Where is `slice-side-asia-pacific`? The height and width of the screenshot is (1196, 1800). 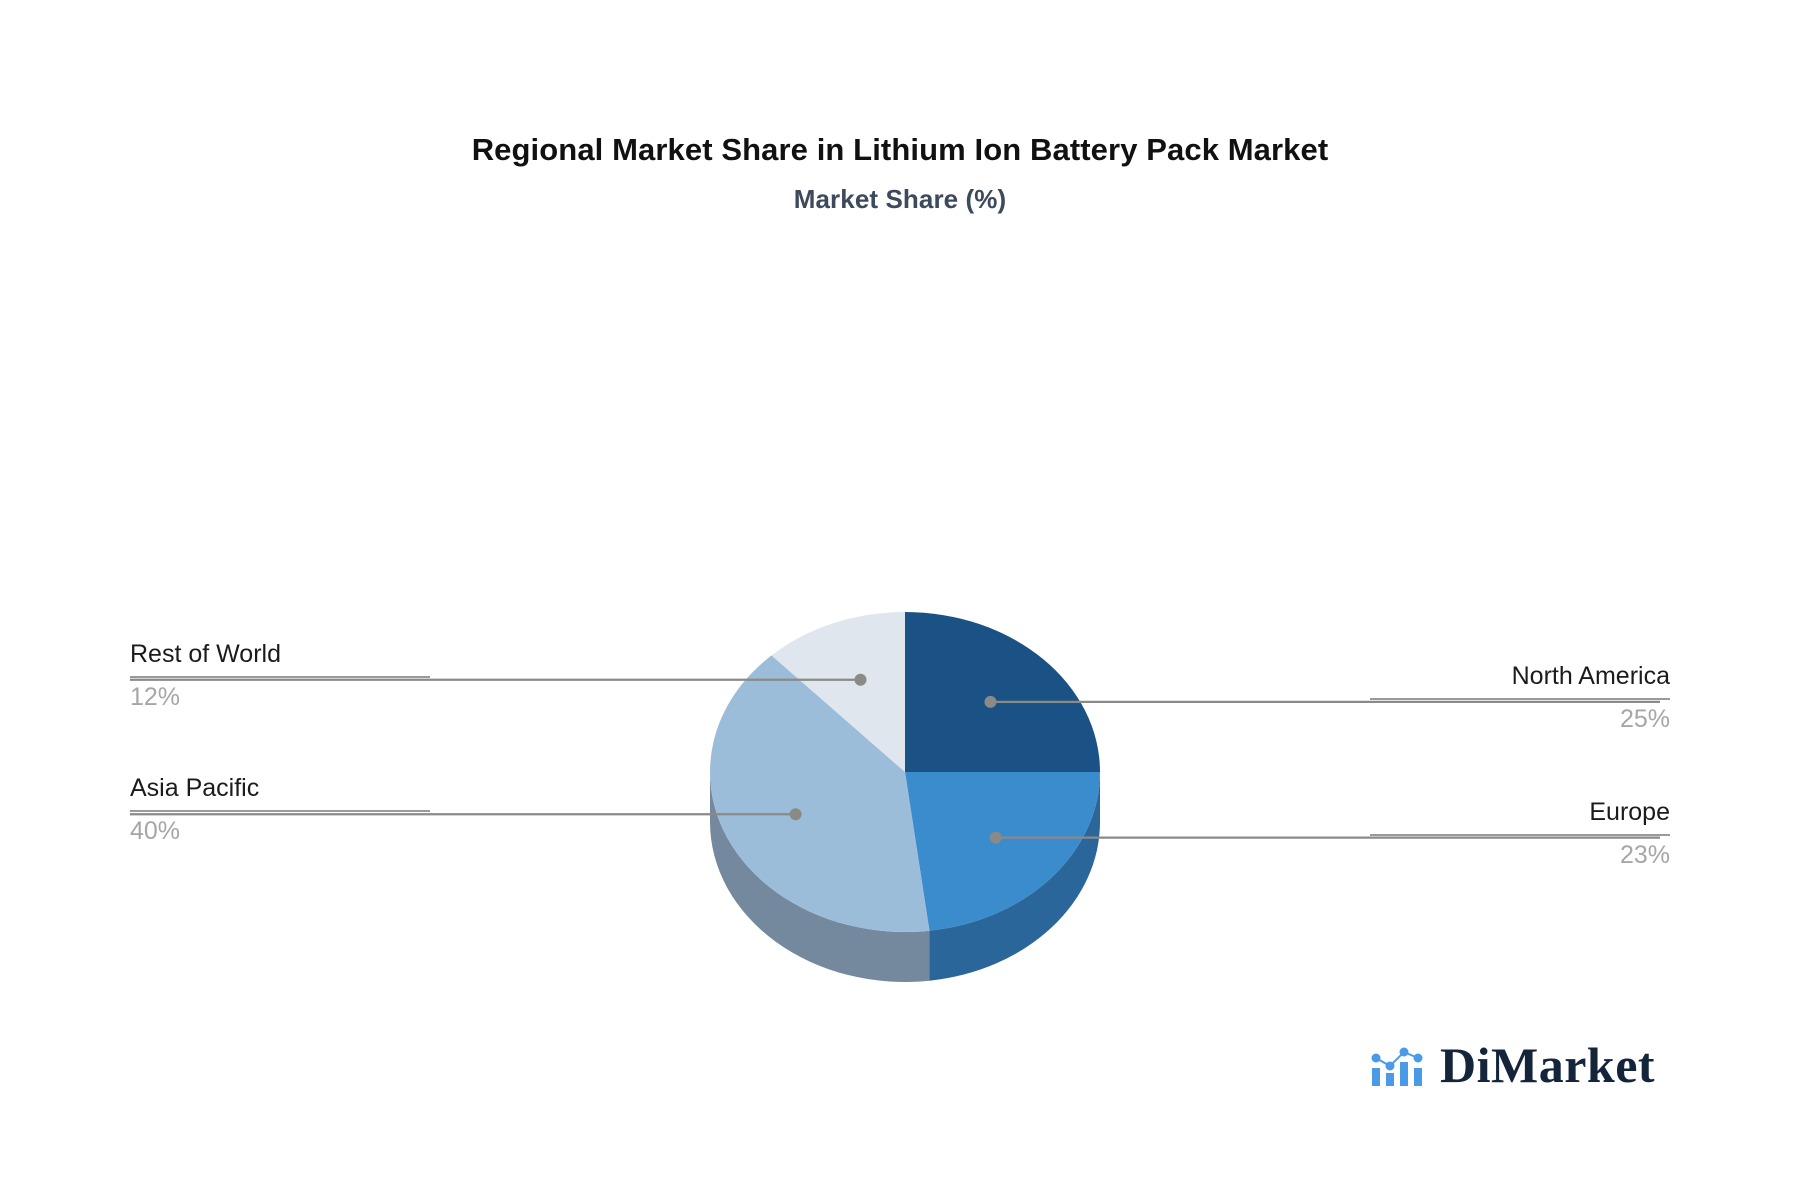
slice-side-asia-pacific is located at coordinates (820, 877).